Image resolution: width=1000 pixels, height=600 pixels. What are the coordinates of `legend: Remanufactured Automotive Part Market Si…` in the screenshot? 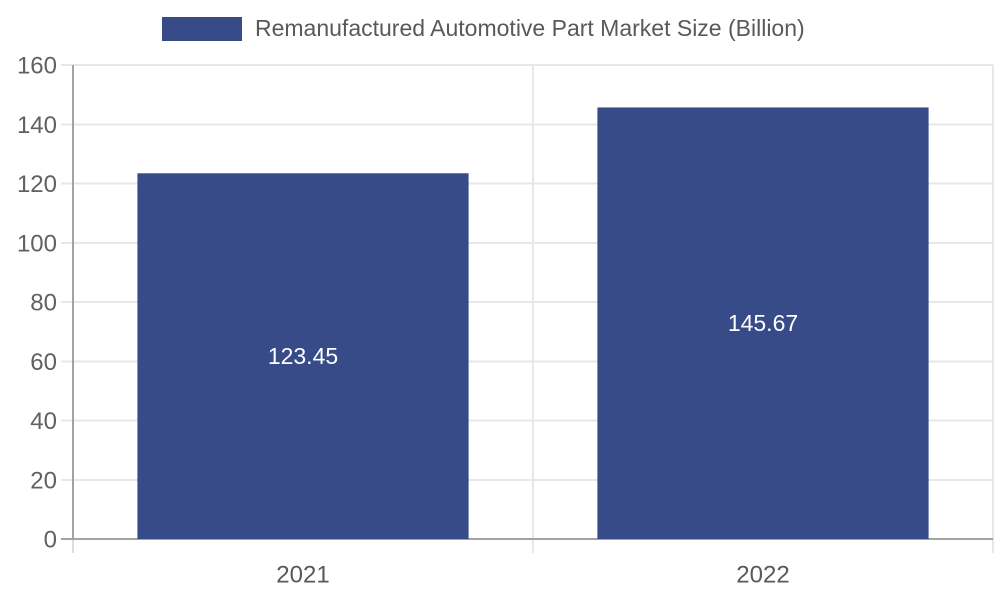 It's located at (483, 28).